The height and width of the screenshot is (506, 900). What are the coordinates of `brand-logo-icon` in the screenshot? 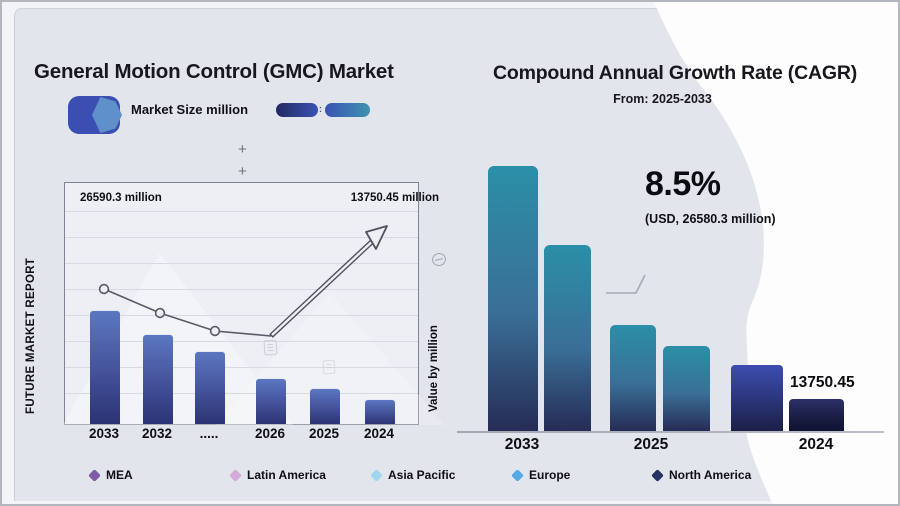 It's located at (95, 115).